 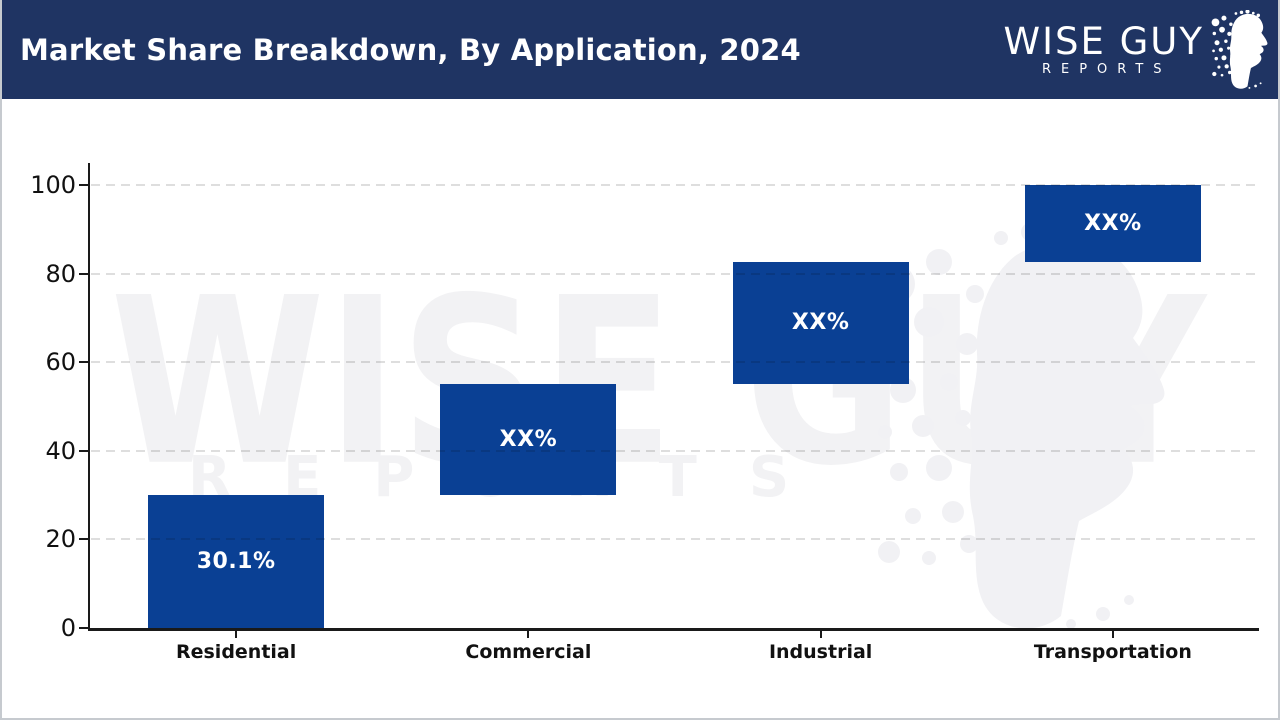 What do you see at coordinates (1103, 41) in the screenshot?
I see `brand-name: WISE GUY` at bounding box center [1103, 41].